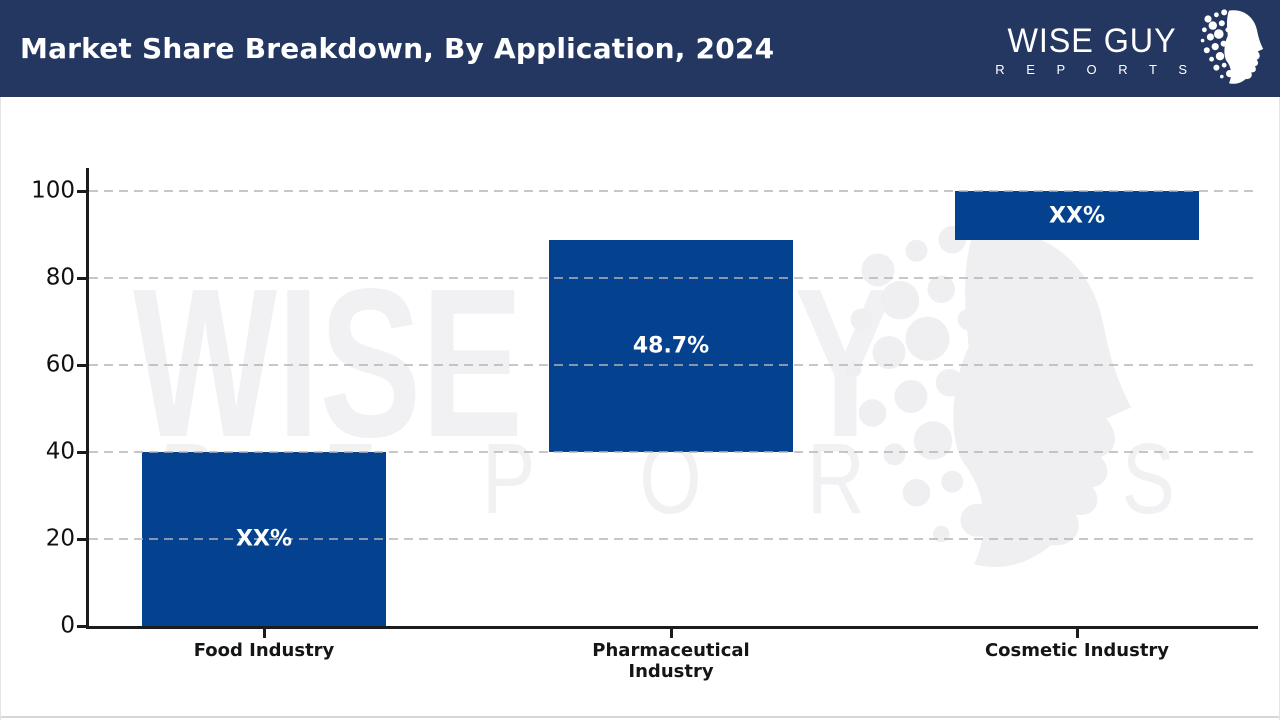 This screenshot has width=1280, height=720. What do you see at coordinates (67, 625) in the screenshot?
I see `y-tick-label-0: 0` at bounding box center [67, 625].